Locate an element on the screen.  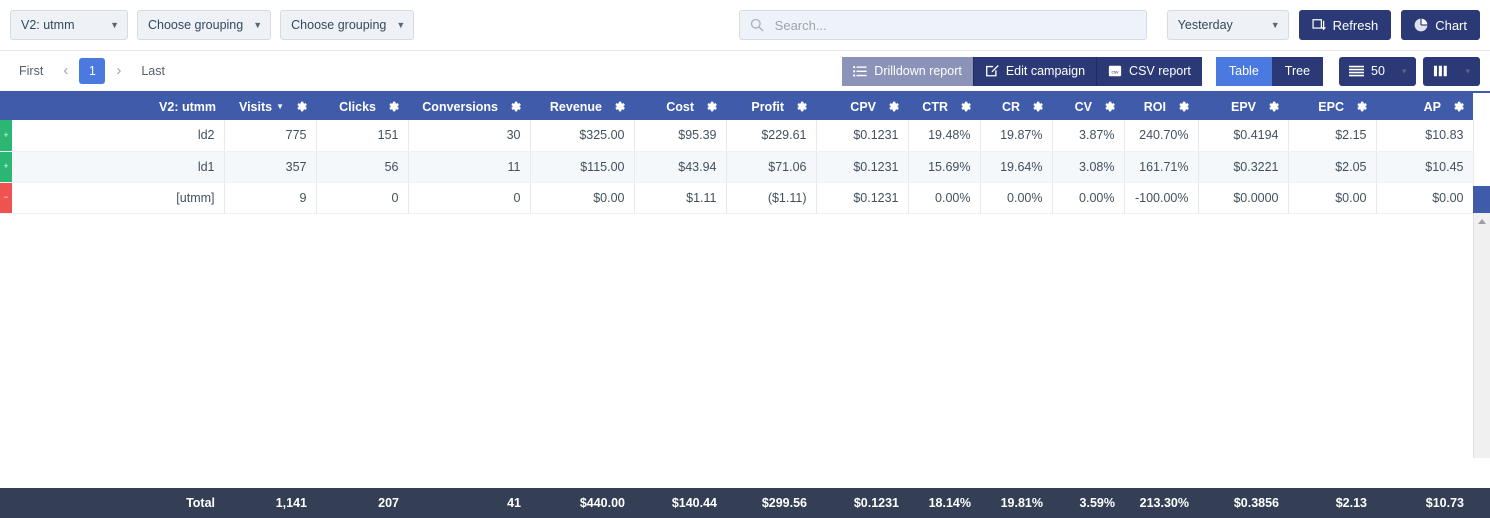
pagination-last: Last is located at coordinates (153, 71).